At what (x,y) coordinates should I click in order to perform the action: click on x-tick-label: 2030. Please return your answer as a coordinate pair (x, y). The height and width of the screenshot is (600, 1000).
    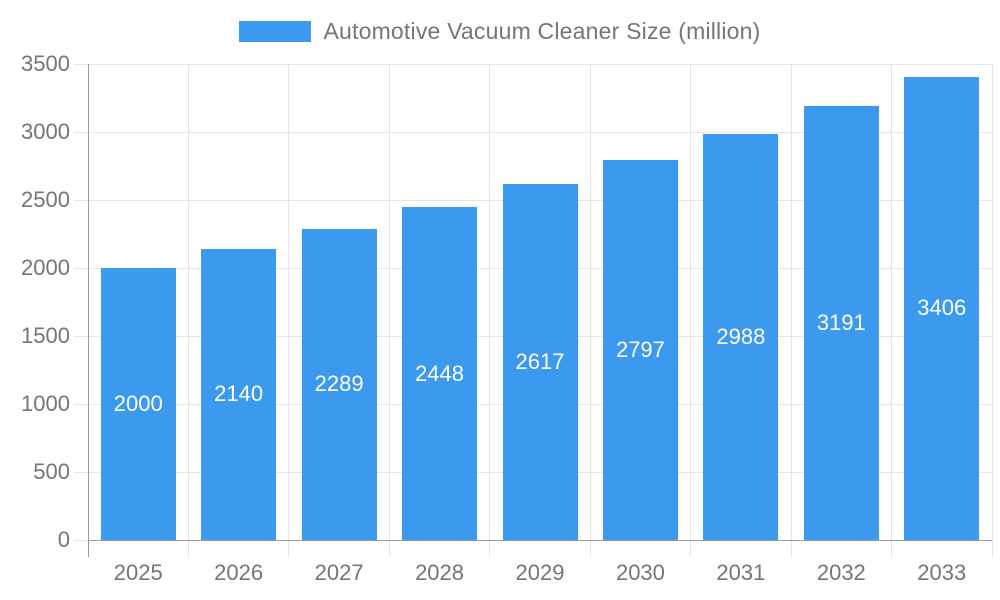
    Looking at the image, I should click on (640, 572).